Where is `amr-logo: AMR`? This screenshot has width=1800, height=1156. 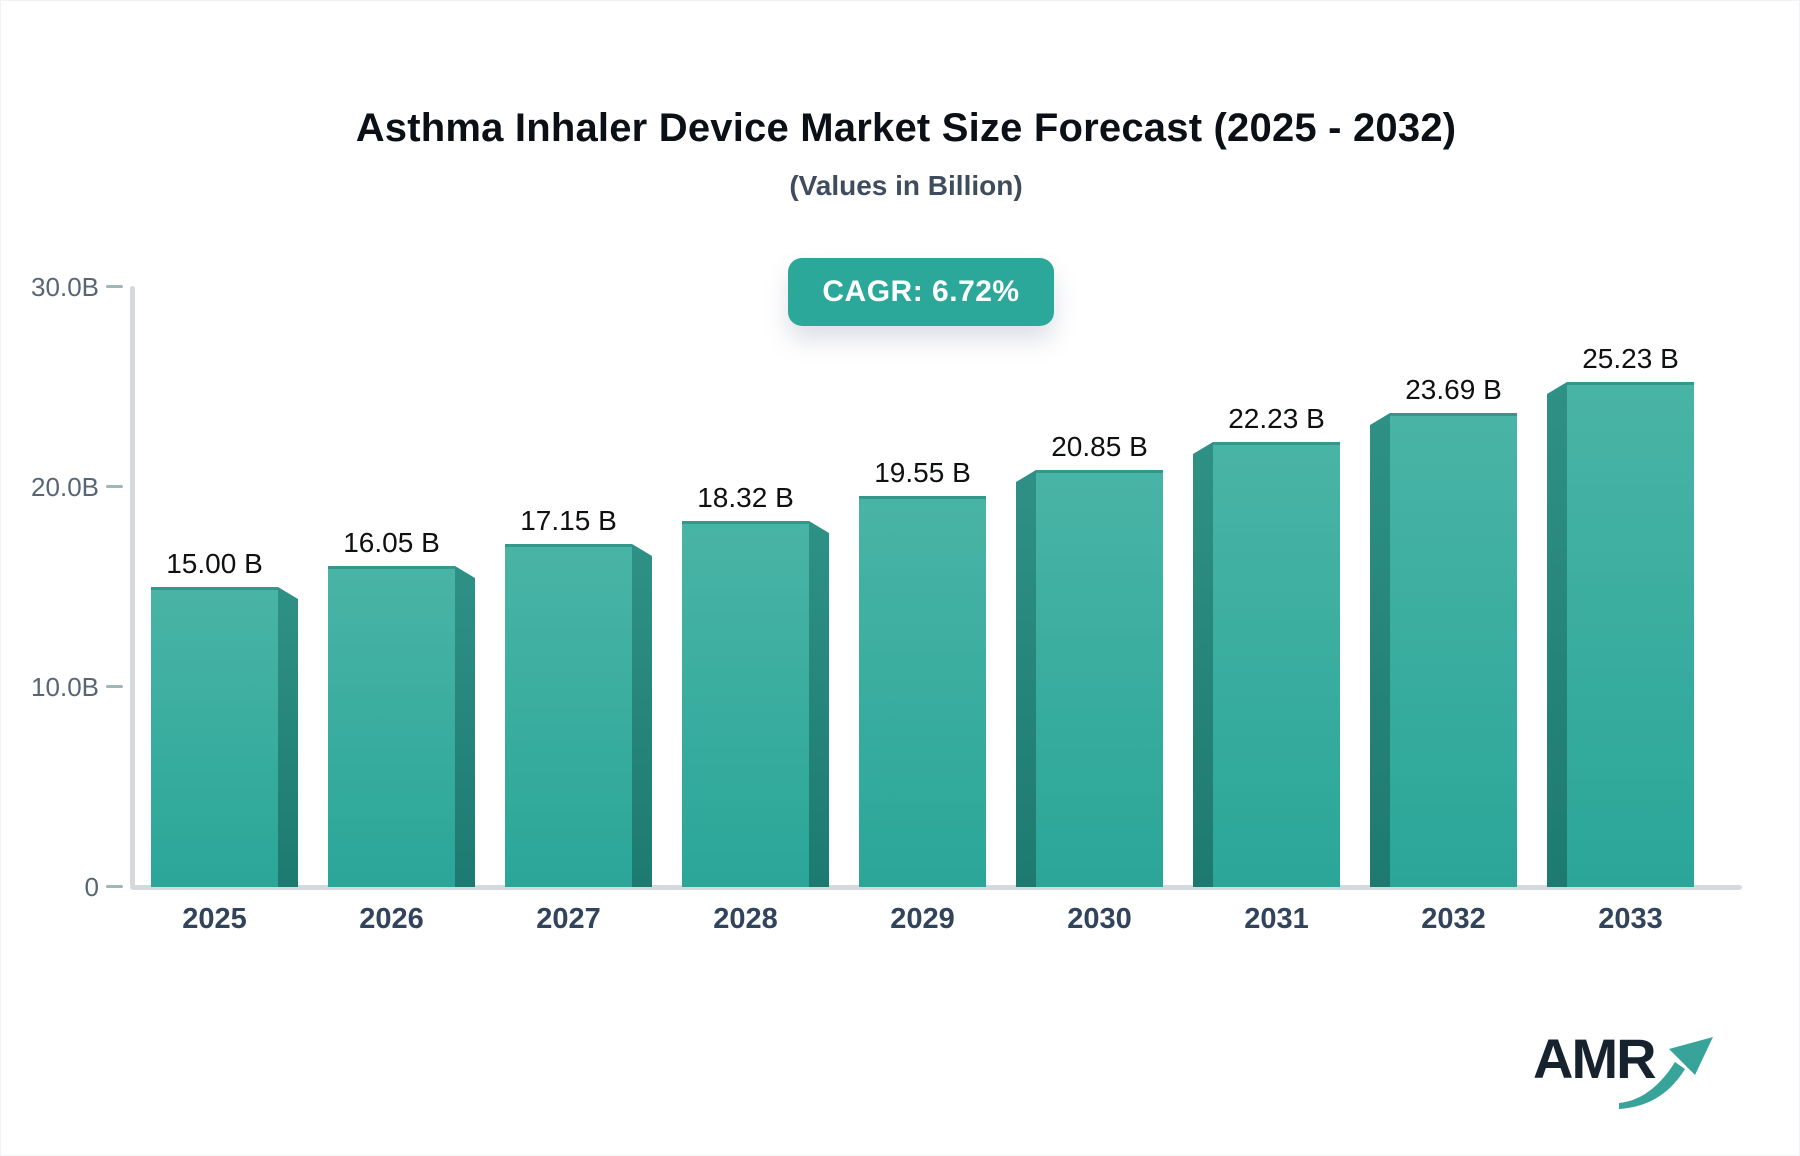
amr-logo: AMR is located at coordinates (1658, 1073).